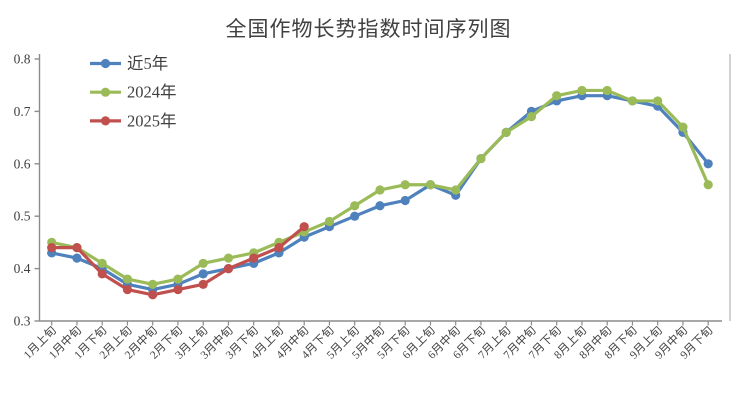 This screenshot has width=737, height=419. I want to click on y-axis-label: 0.8, so click(22, 59).